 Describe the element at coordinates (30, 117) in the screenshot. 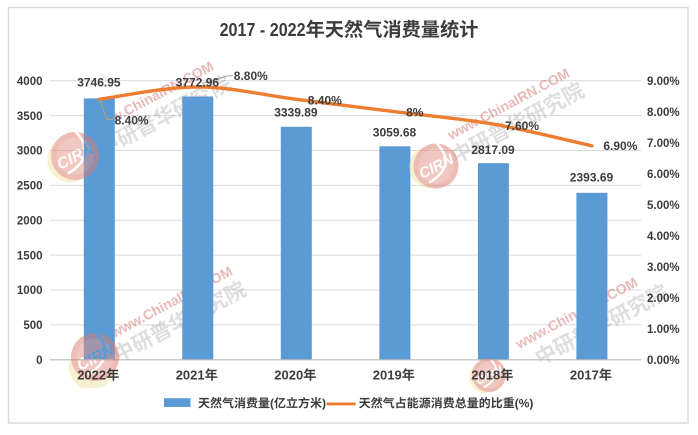

I see `svg-text: 3500` at that location.